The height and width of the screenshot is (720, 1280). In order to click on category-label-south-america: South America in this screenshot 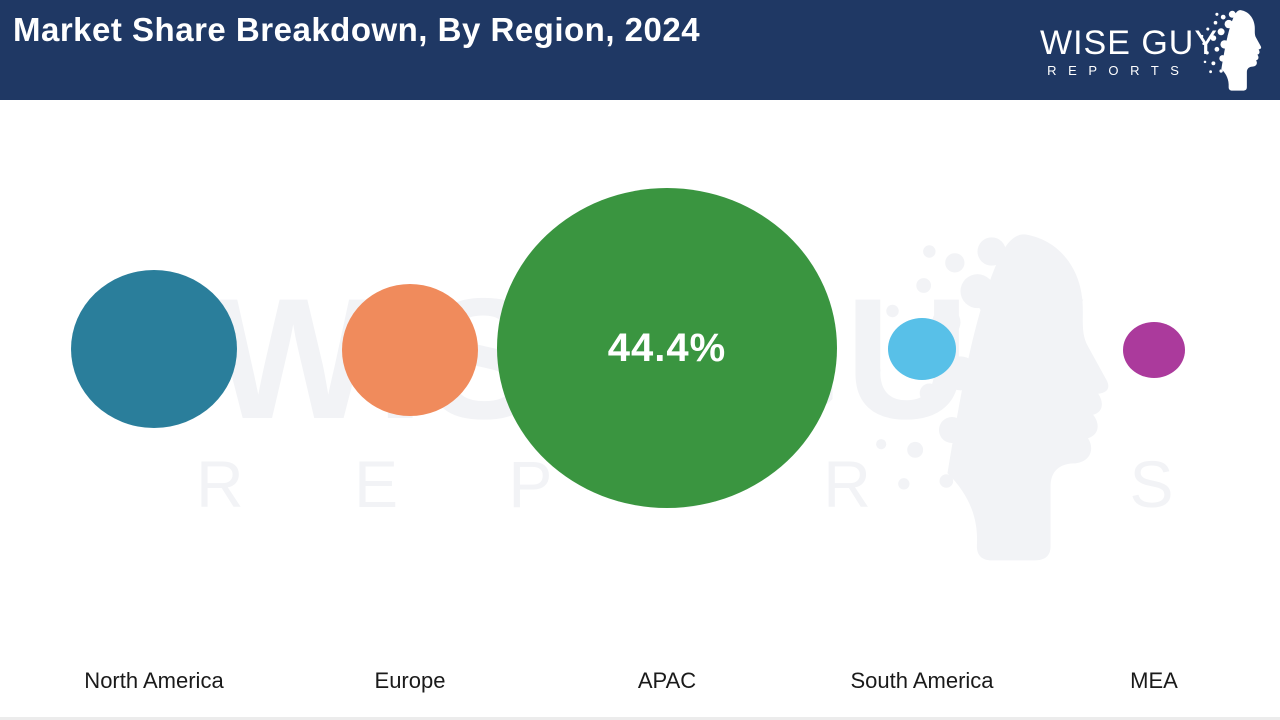, I will do `click(922, 680)`.